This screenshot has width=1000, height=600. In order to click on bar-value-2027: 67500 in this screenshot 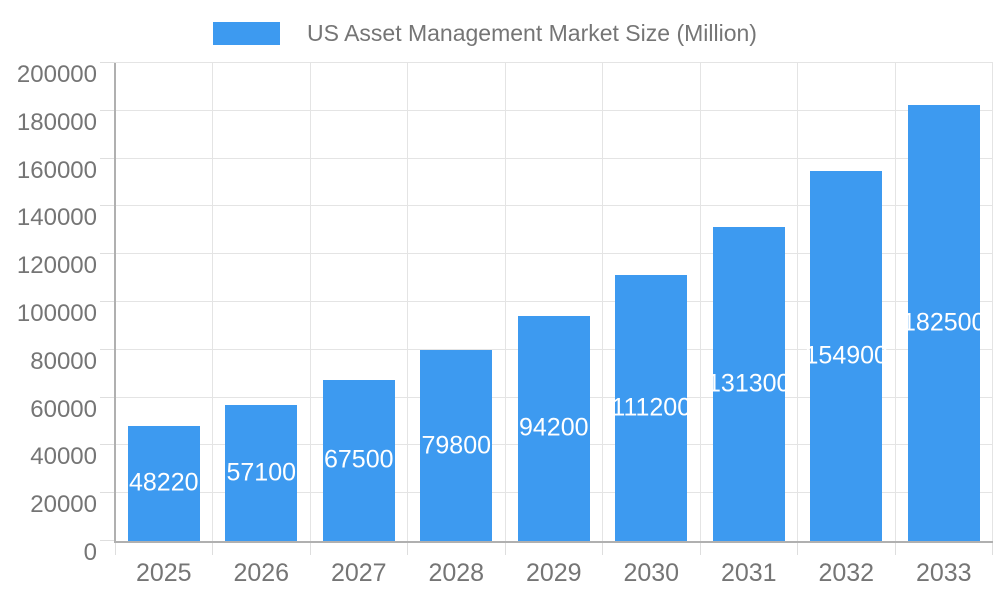, I will do `click(358, 459)`.